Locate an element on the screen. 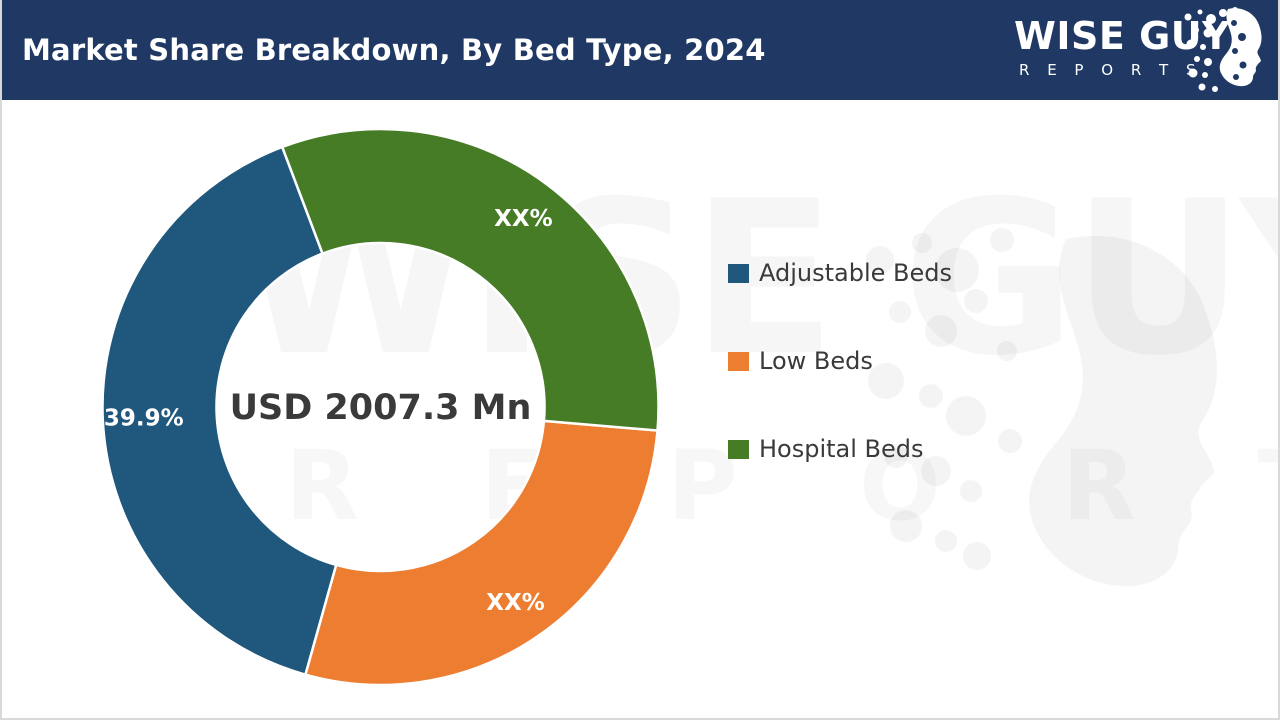  chart-legend: Adjustable Beds Low Beds Hospital Beds is located at coordinates (840, 390).